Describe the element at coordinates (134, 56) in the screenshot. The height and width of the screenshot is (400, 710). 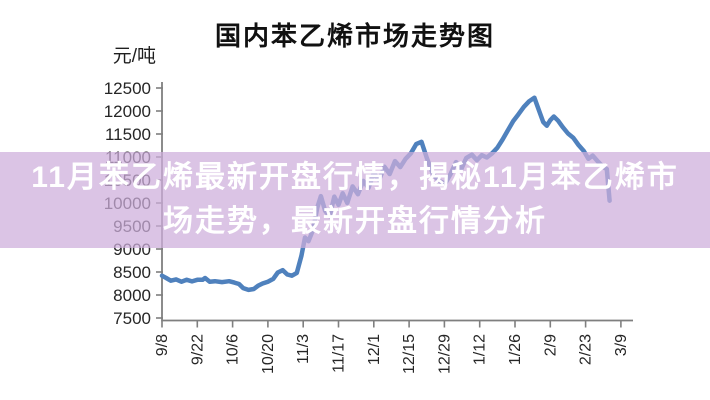
I see `y-axis-unit-label: 元/吨` at that location.